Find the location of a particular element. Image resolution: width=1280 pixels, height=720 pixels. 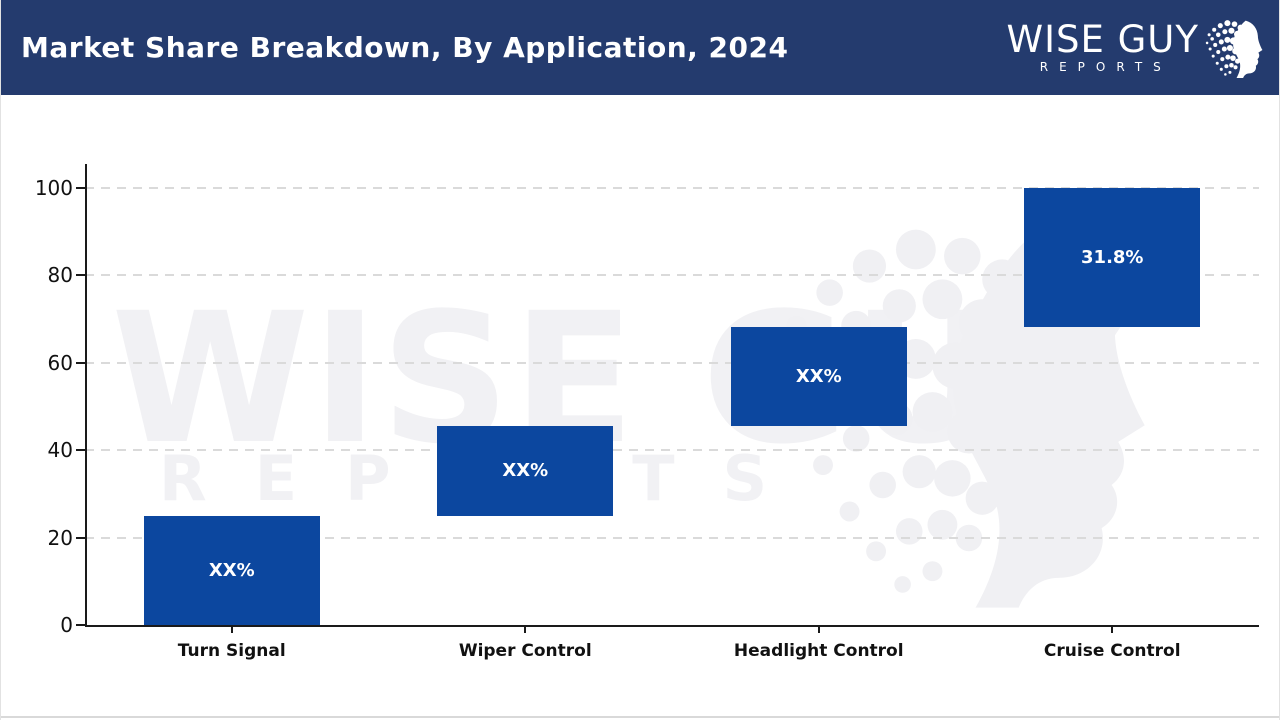

bar-wiper-control: XX% is located at coordinates (525, 471).